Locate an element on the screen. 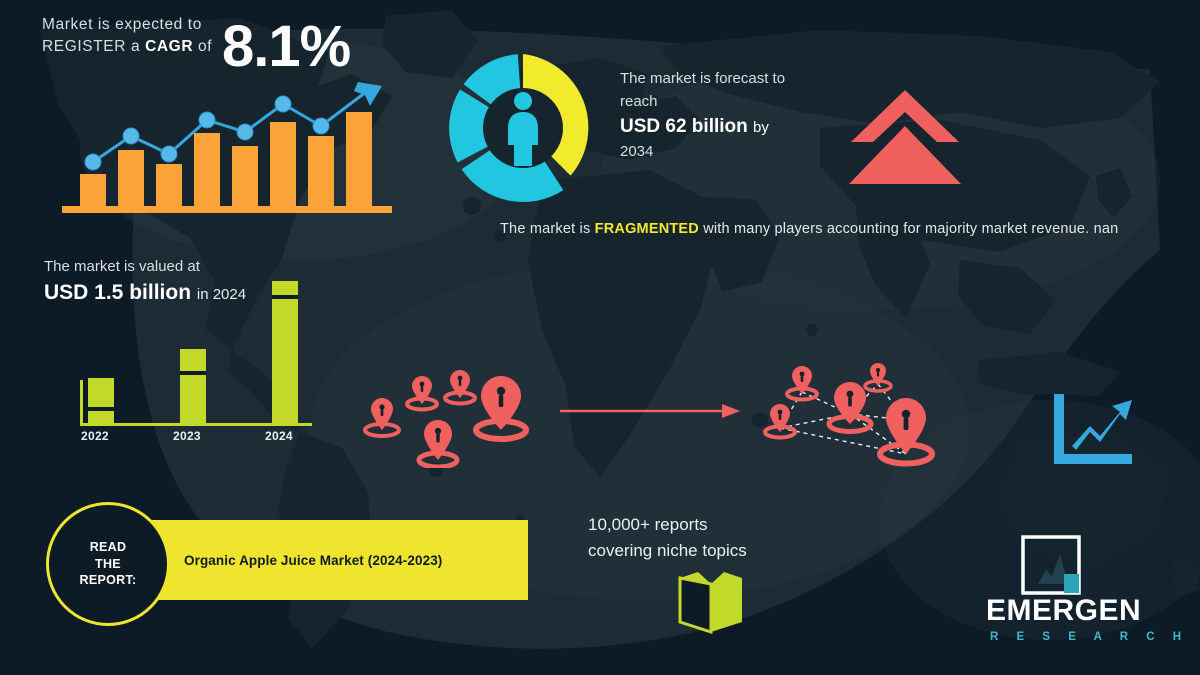  cagr-value: 8.1% is located at coordinates (286, 46).